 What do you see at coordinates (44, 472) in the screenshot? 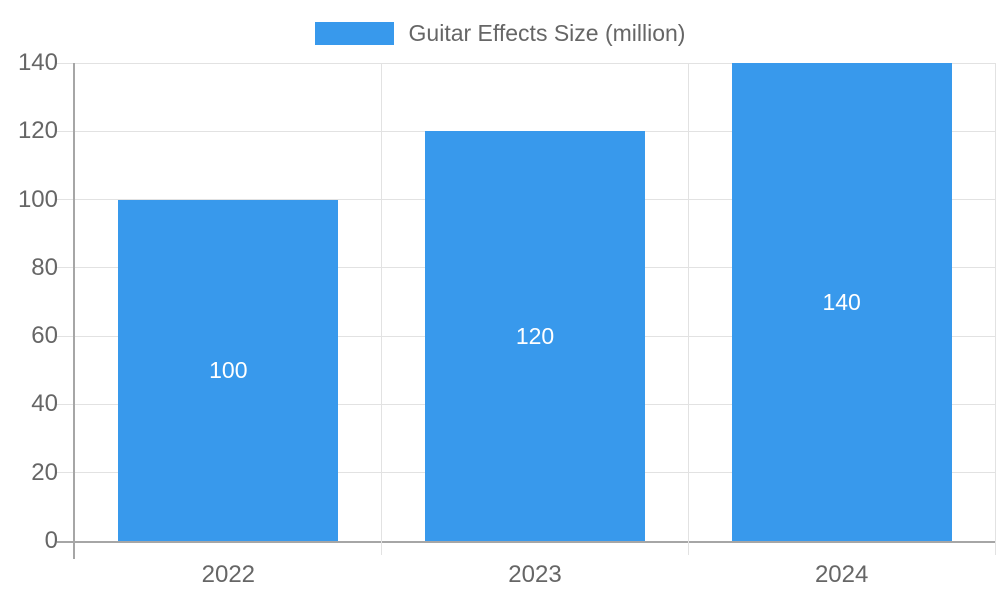
I see `y-tick-label: 20` at bounding box center [44, 472].